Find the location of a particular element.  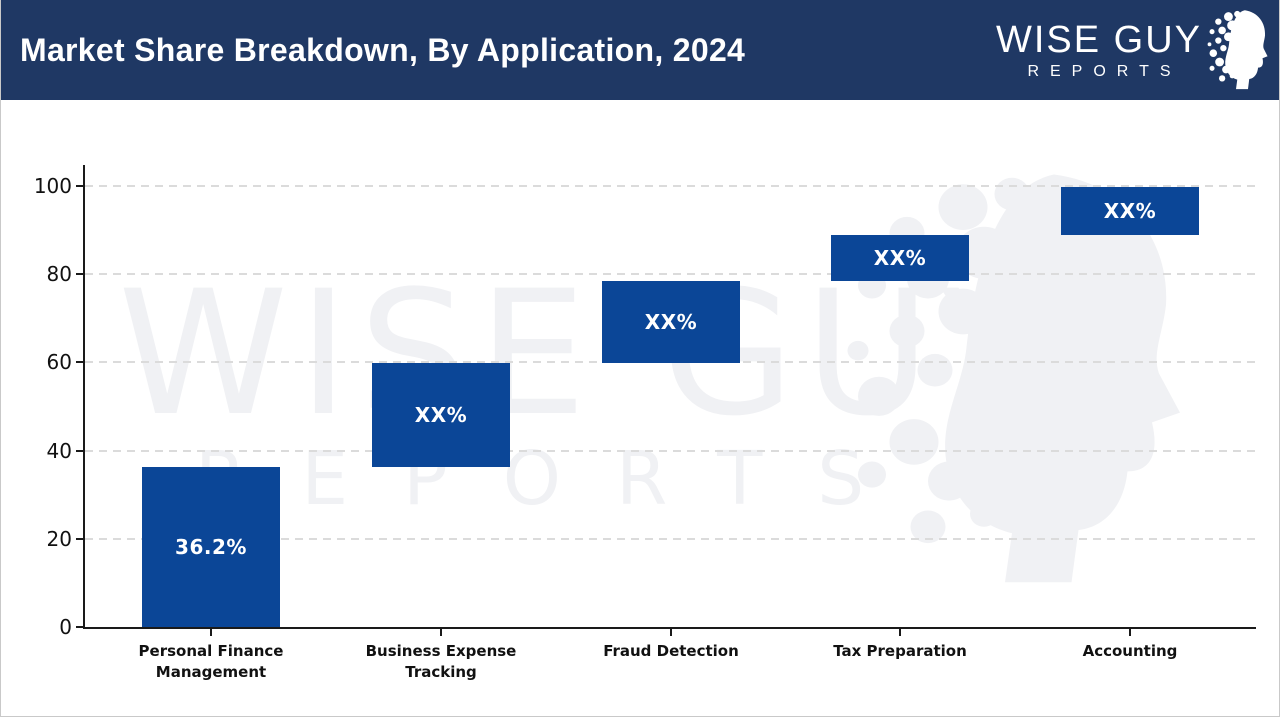

bar-value-label-tax-preparation: XX% is located at coordinates (900, 257).